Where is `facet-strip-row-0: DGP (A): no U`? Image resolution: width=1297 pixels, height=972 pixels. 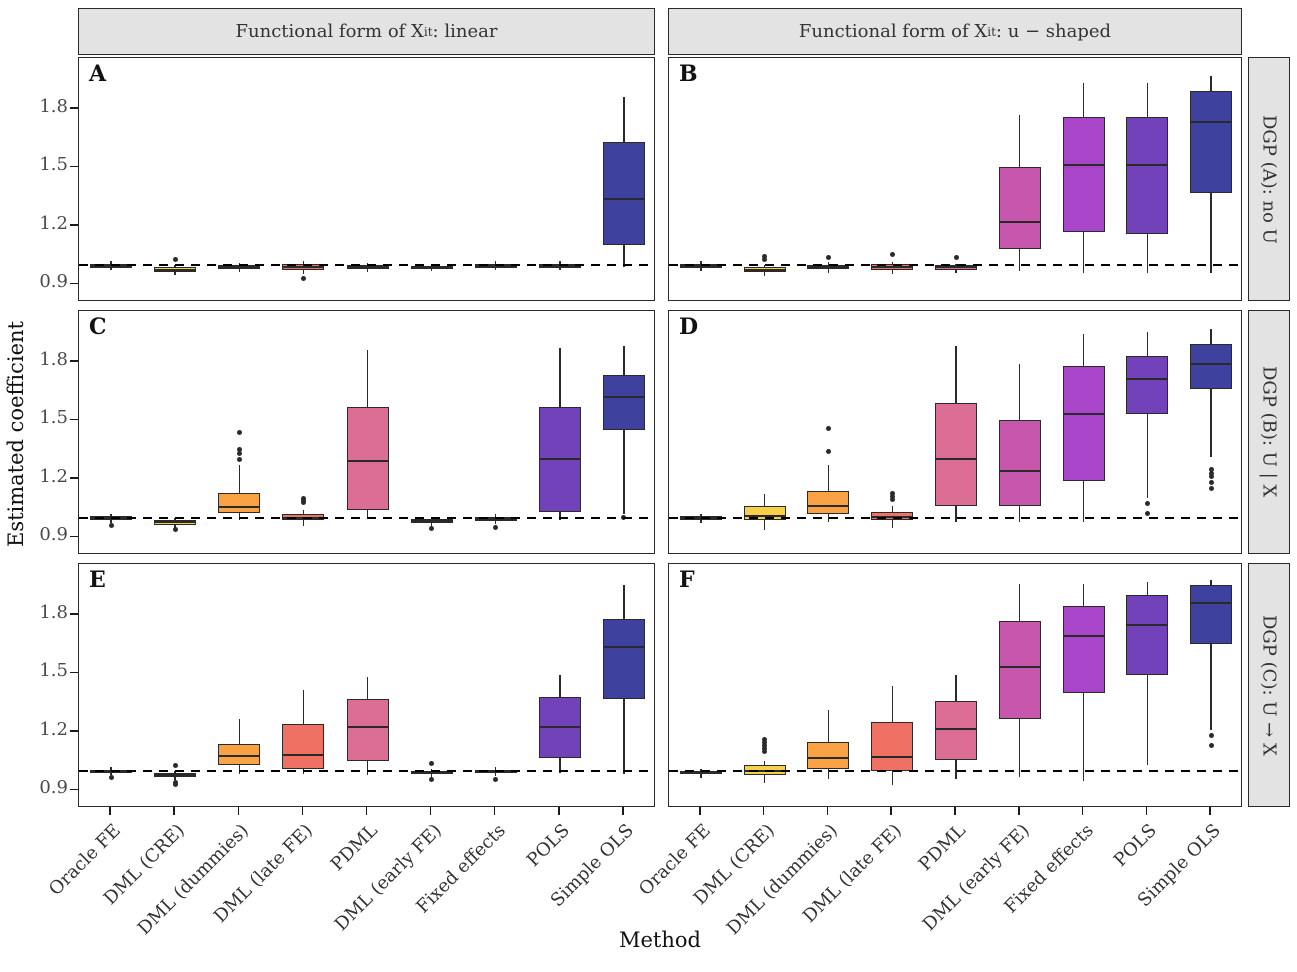 facet-strip-row-0: DGP (A): no U is located at coordinates (1269, 179).